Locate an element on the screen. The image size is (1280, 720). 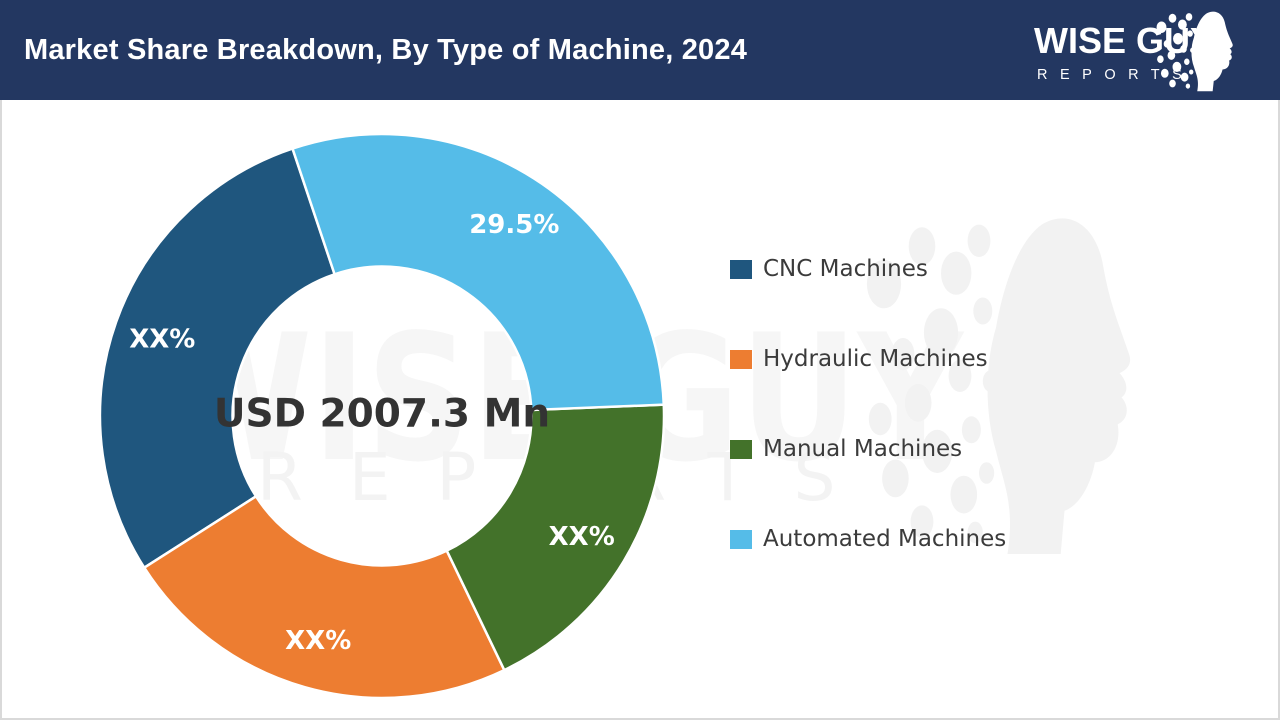
slice-value-label-hydraulic-machines: XX% is located at coordinates (318, 641).